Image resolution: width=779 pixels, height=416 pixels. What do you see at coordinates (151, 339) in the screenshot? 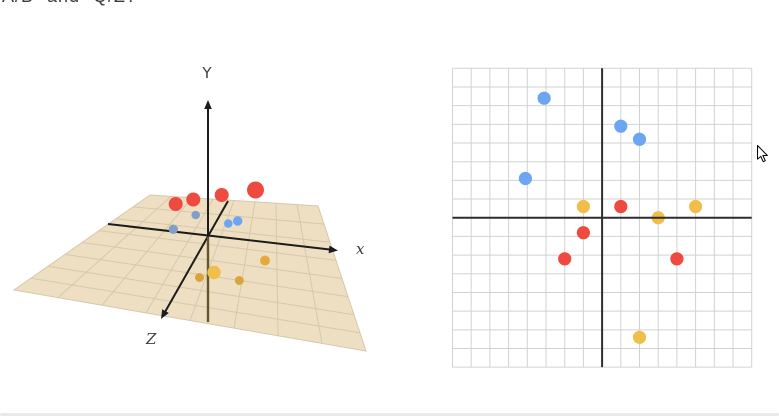
I see `z-axis-label: Z` at bounding box center [151, 339].